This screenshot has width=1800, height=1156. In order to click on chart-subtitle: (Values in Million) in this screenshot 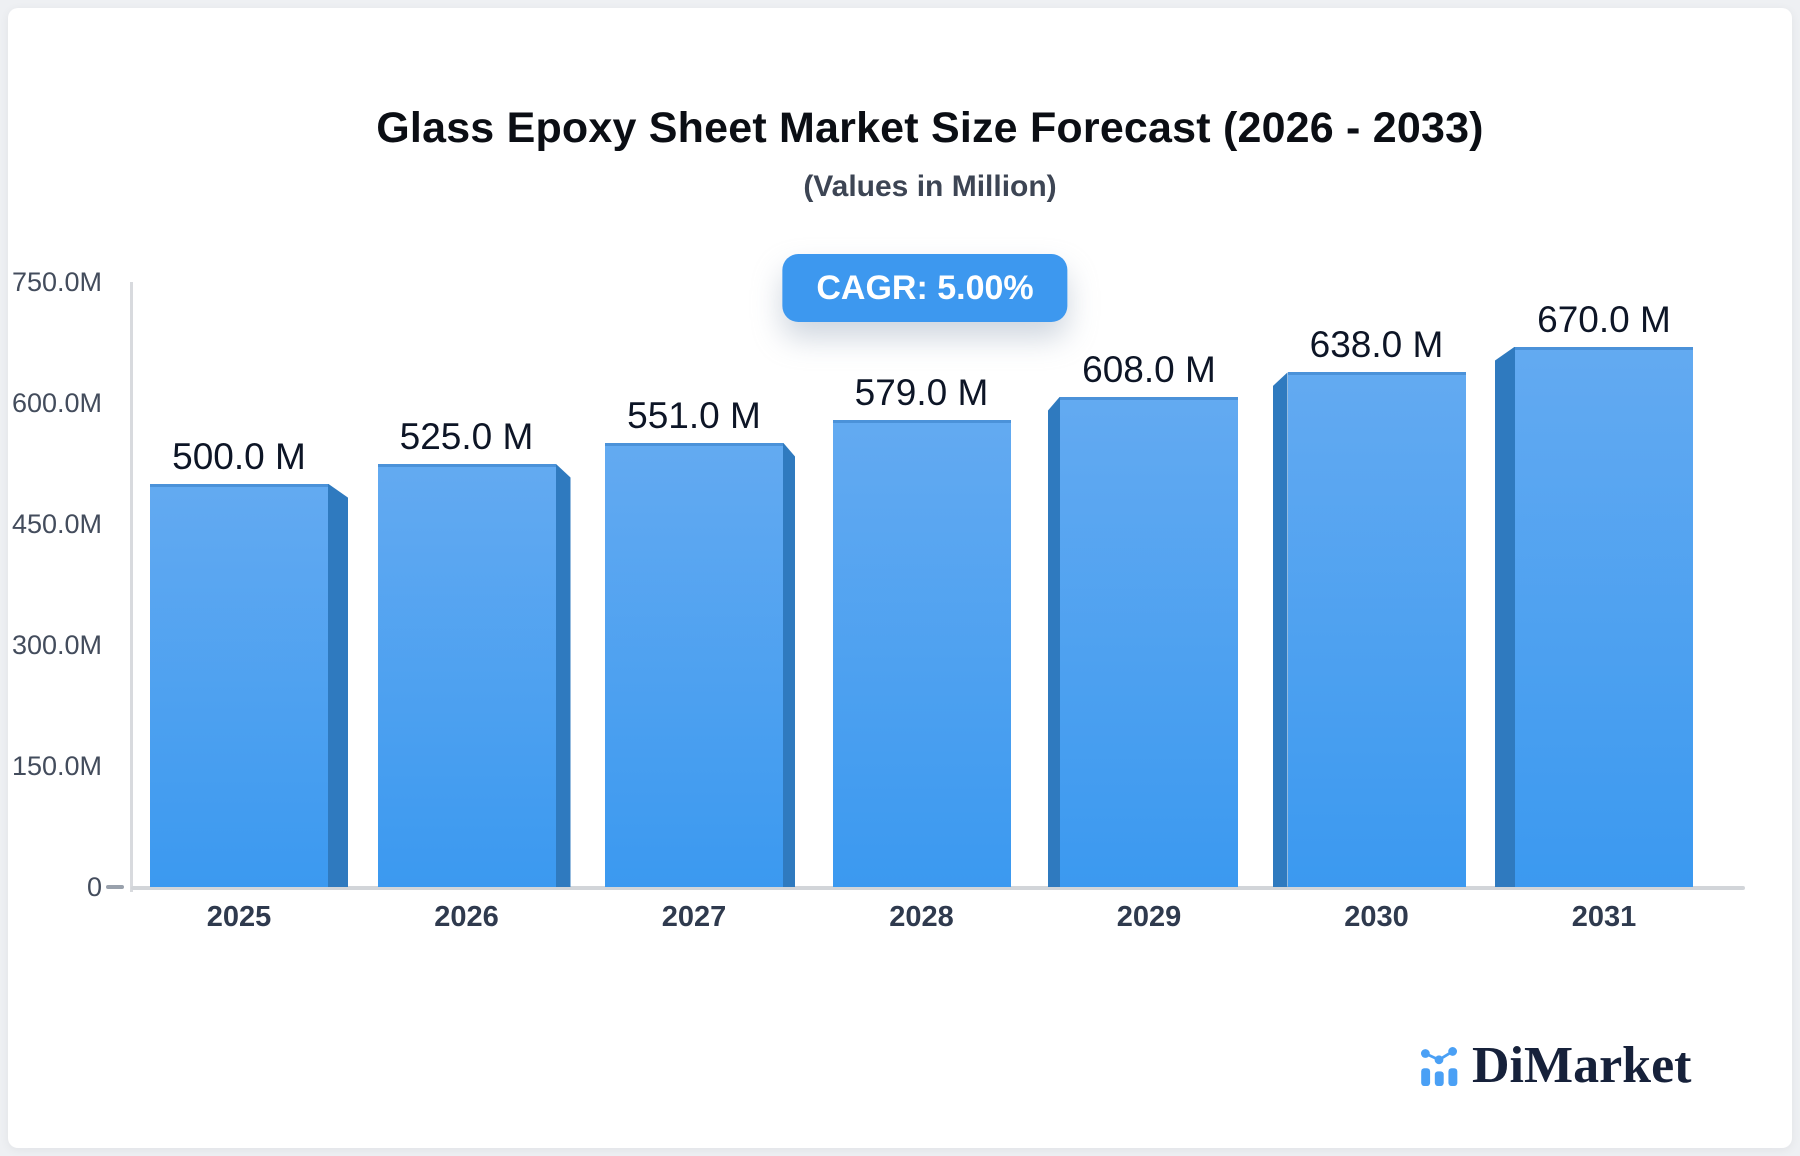, I will do `click(930, 186)`.